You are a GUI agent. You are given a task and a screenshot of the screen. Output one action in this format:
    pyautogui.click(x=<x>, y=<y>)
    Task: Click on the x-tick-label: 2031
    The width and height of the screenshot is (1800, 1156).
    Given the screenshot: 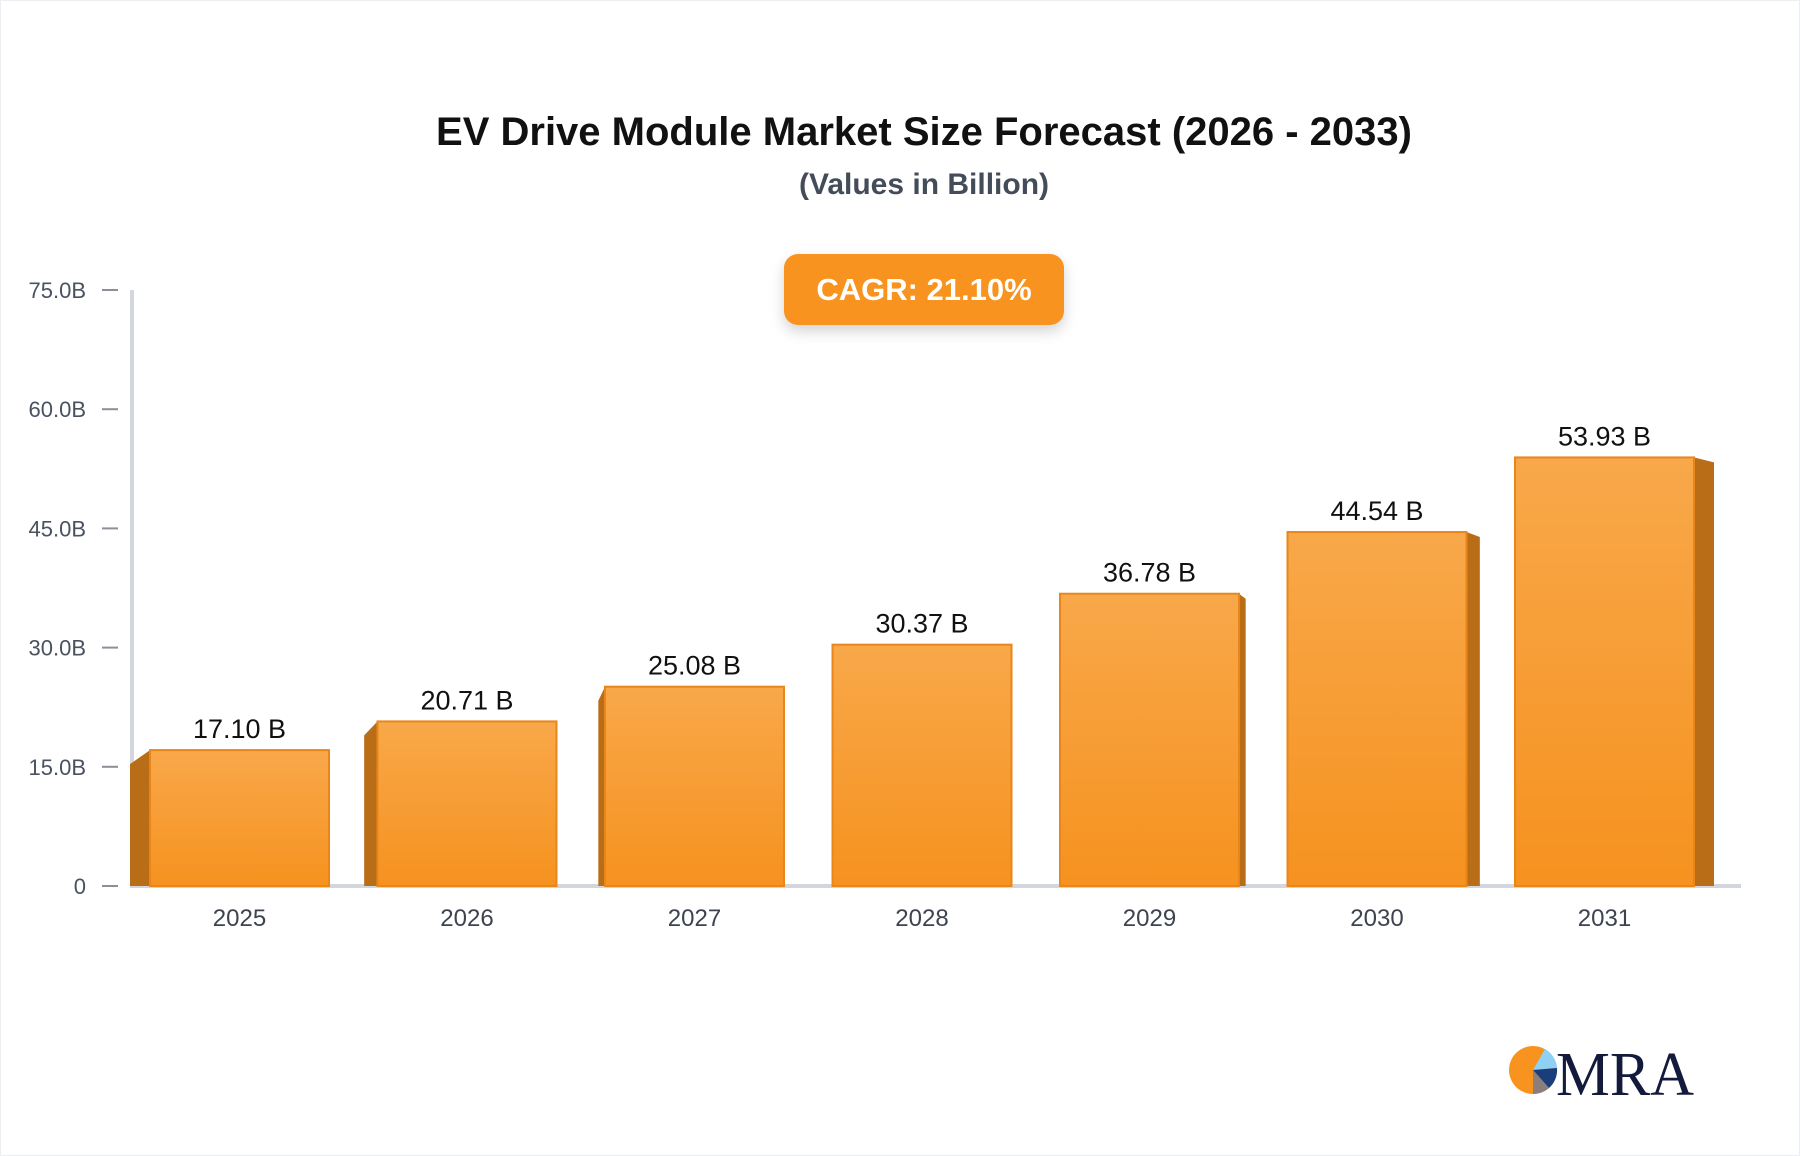 What is the action you would take?
    pyautogui.click(x=1604, y=918)
    